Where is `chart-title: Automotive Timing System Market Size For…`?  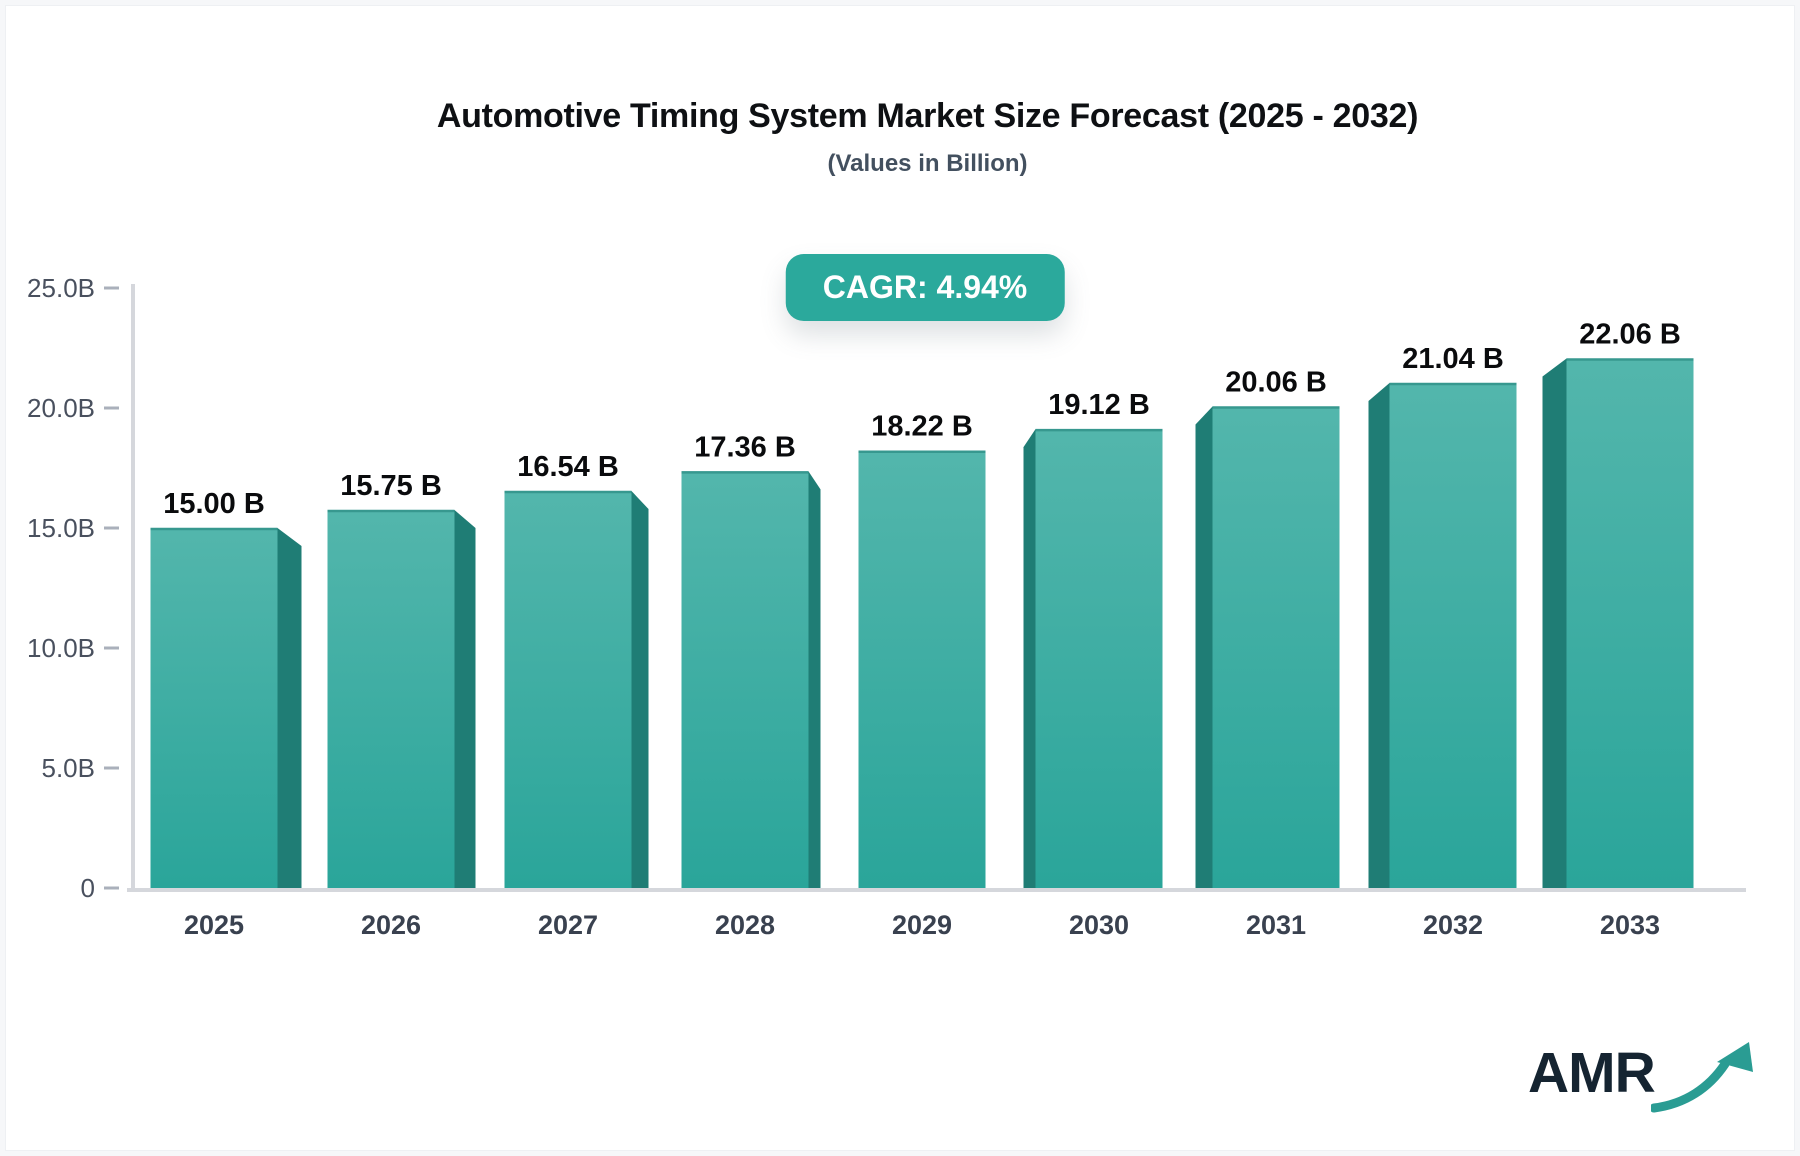 chart-title: Automotive Timing System Market Size For… is located at coordinates (927, 116).